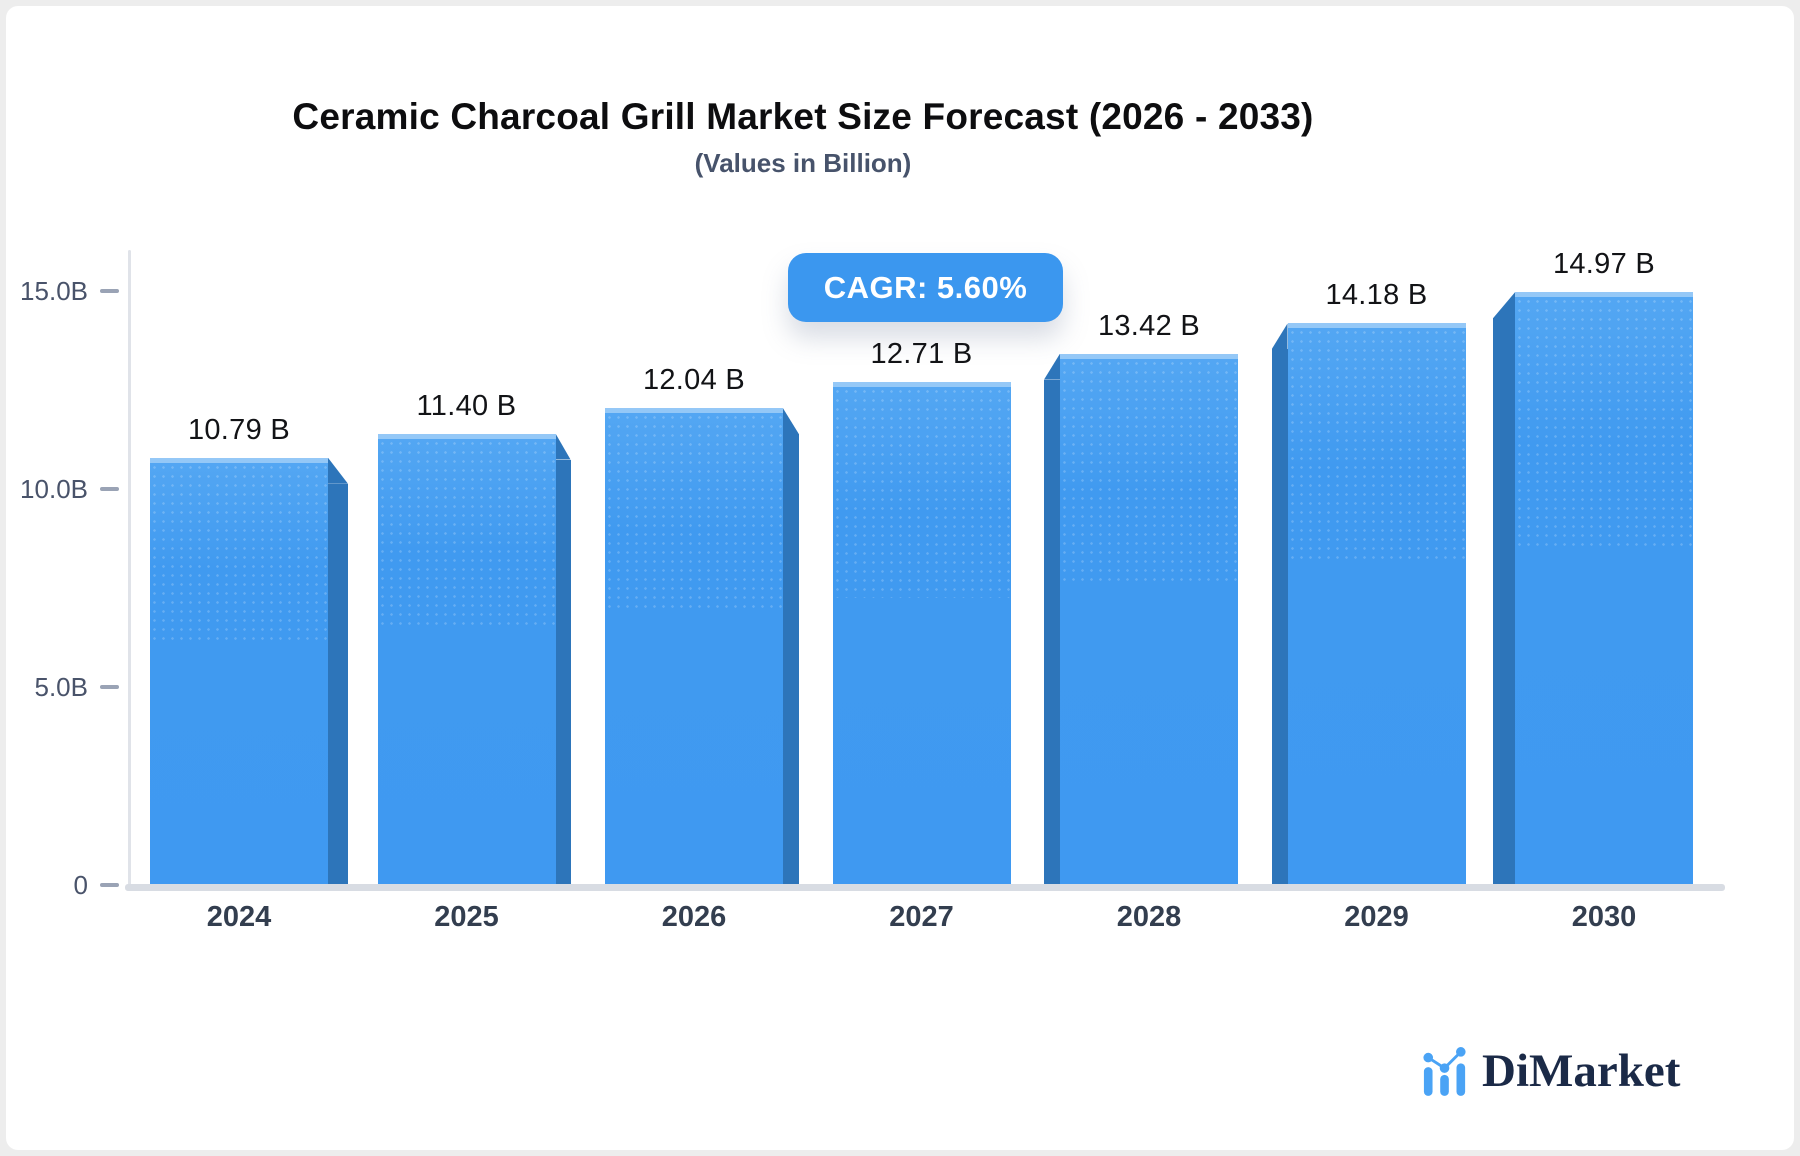 The height and width of the screenshot is (1156, 1800). Describe the element at coordinates (1604, 917) in the screenshot. I see `x-axis-label-2030: 2030` at that location.